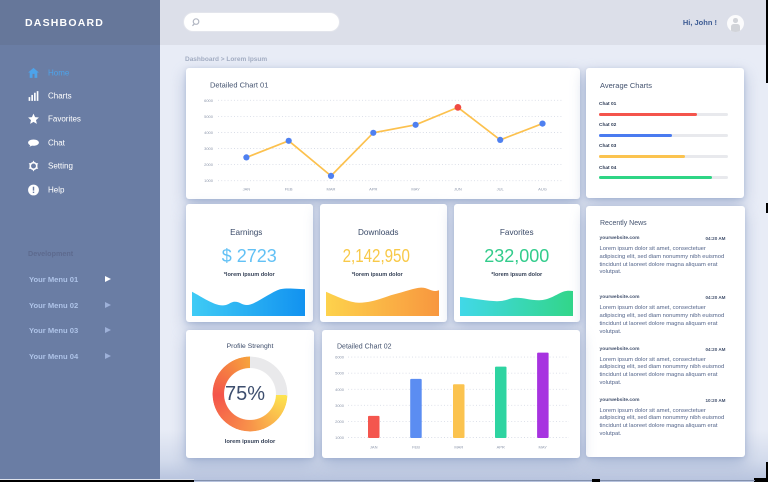 The image size is (768, 482). I want to click on svg-text: JUN, so click(458, 189).